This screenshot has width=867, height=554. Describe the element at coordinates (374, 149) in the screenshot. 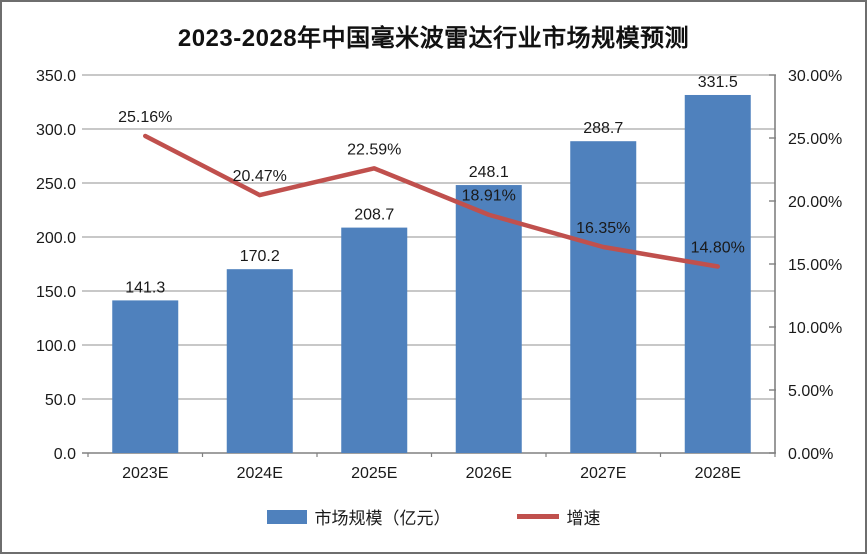

I see `line-value-label: 22.59%` at that location.